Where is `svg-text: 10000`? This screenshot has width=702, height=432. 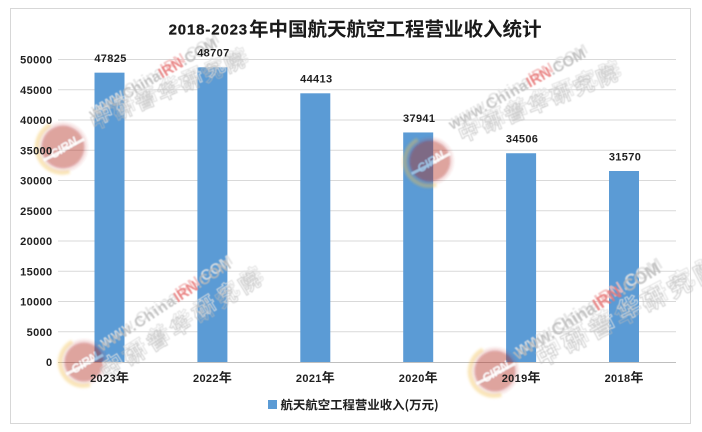 svg-text: 10000 is located at coordinates (36, 303).